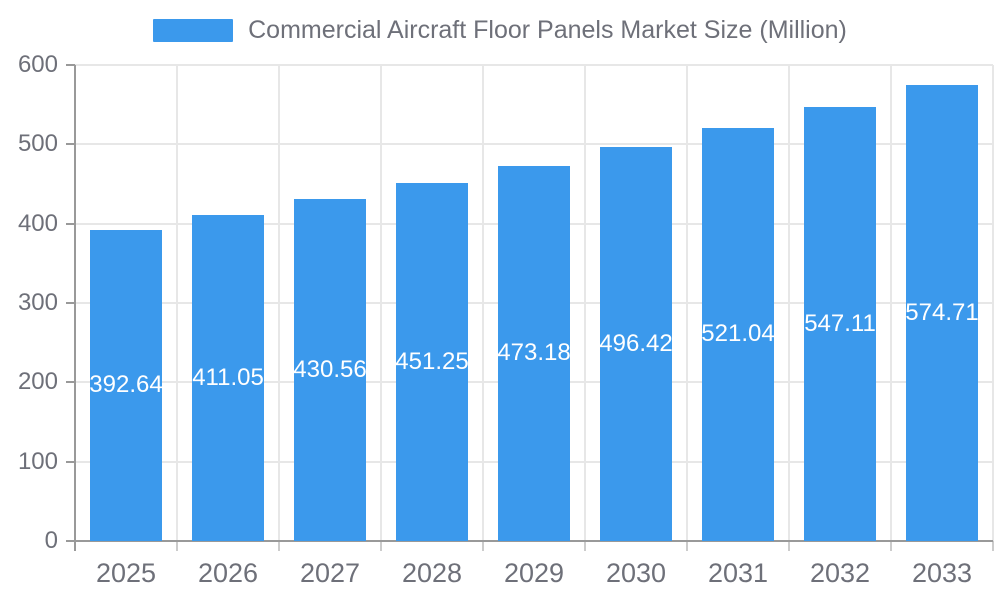 The height and width of the screenshot is (600, 1000). What do you see at coordinates (636, 573) in the screenshot?
I see `x-tick-label: 2030` at bounding box center [636, 573].